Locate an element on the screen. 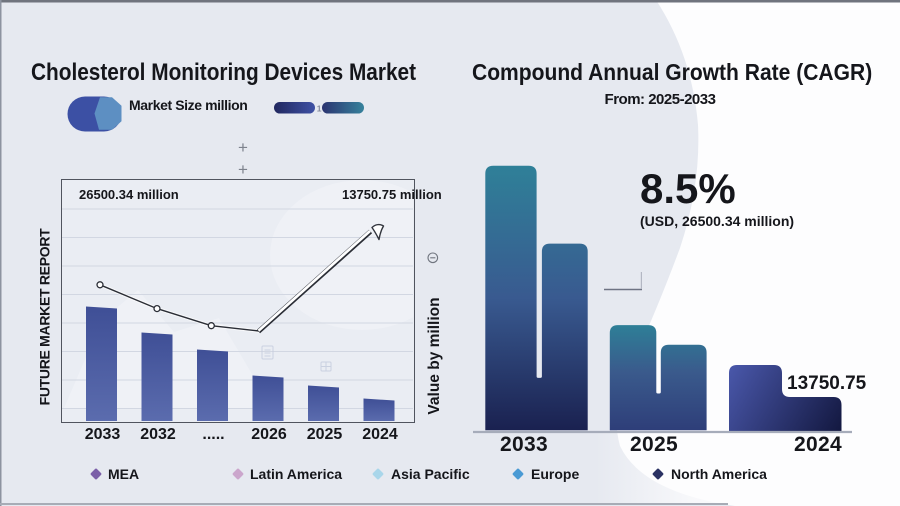  svg-text: 1 is located at coordinates (319, 109).